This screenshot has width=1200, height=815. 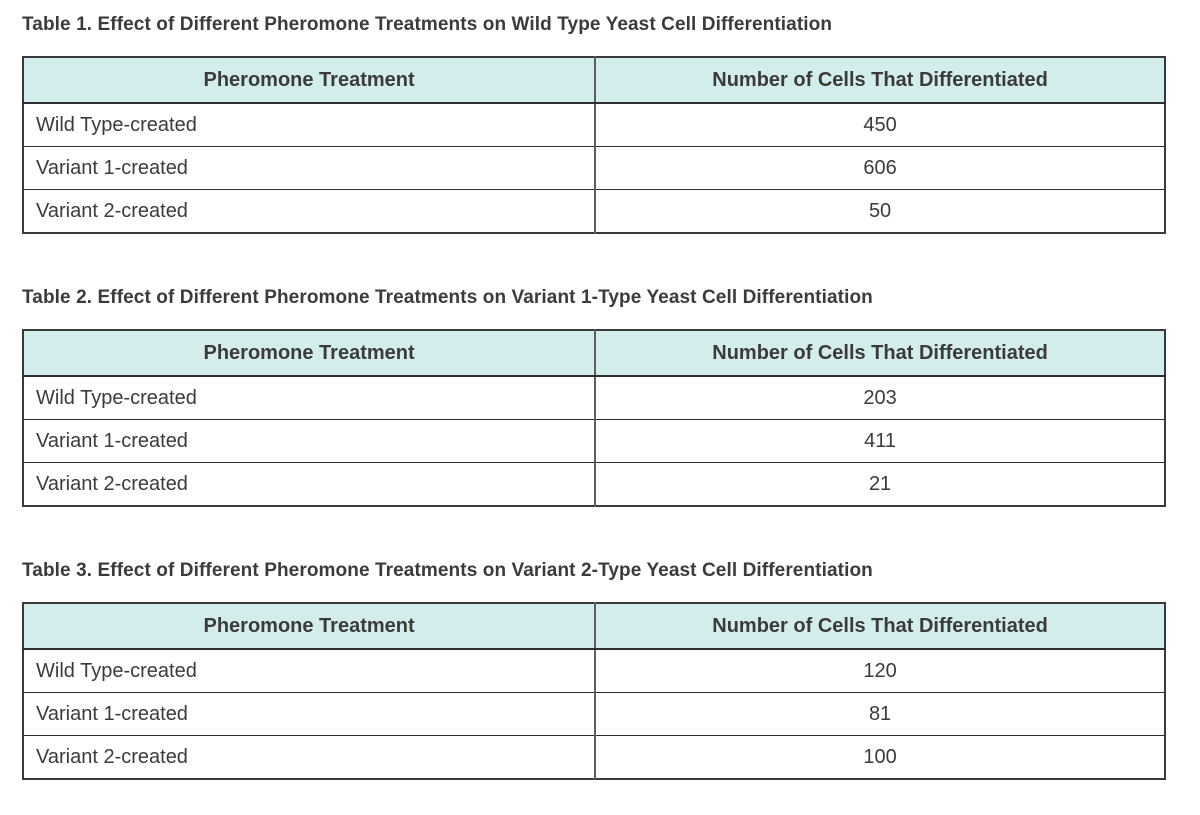 I want to click on count-cell: 411, so click(x=880, y=441).